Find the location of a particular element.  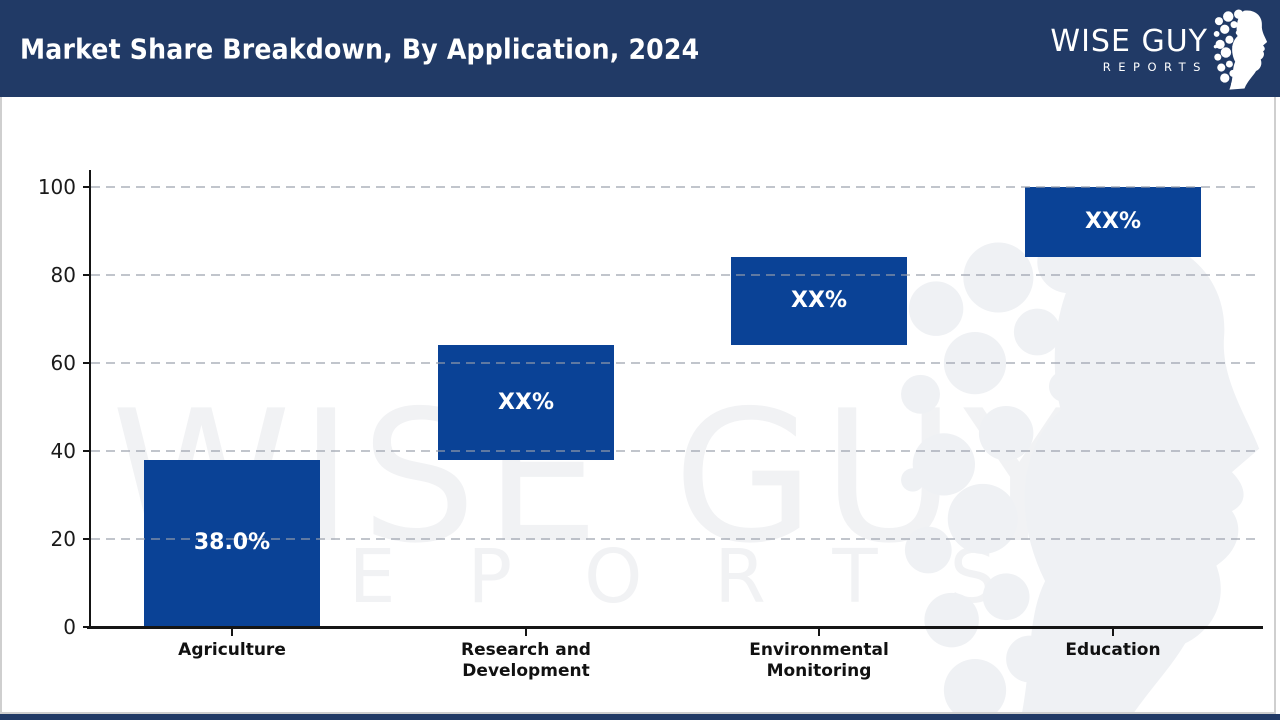

bar-value-label-education: XX% is located at coordinates (1113, 222).